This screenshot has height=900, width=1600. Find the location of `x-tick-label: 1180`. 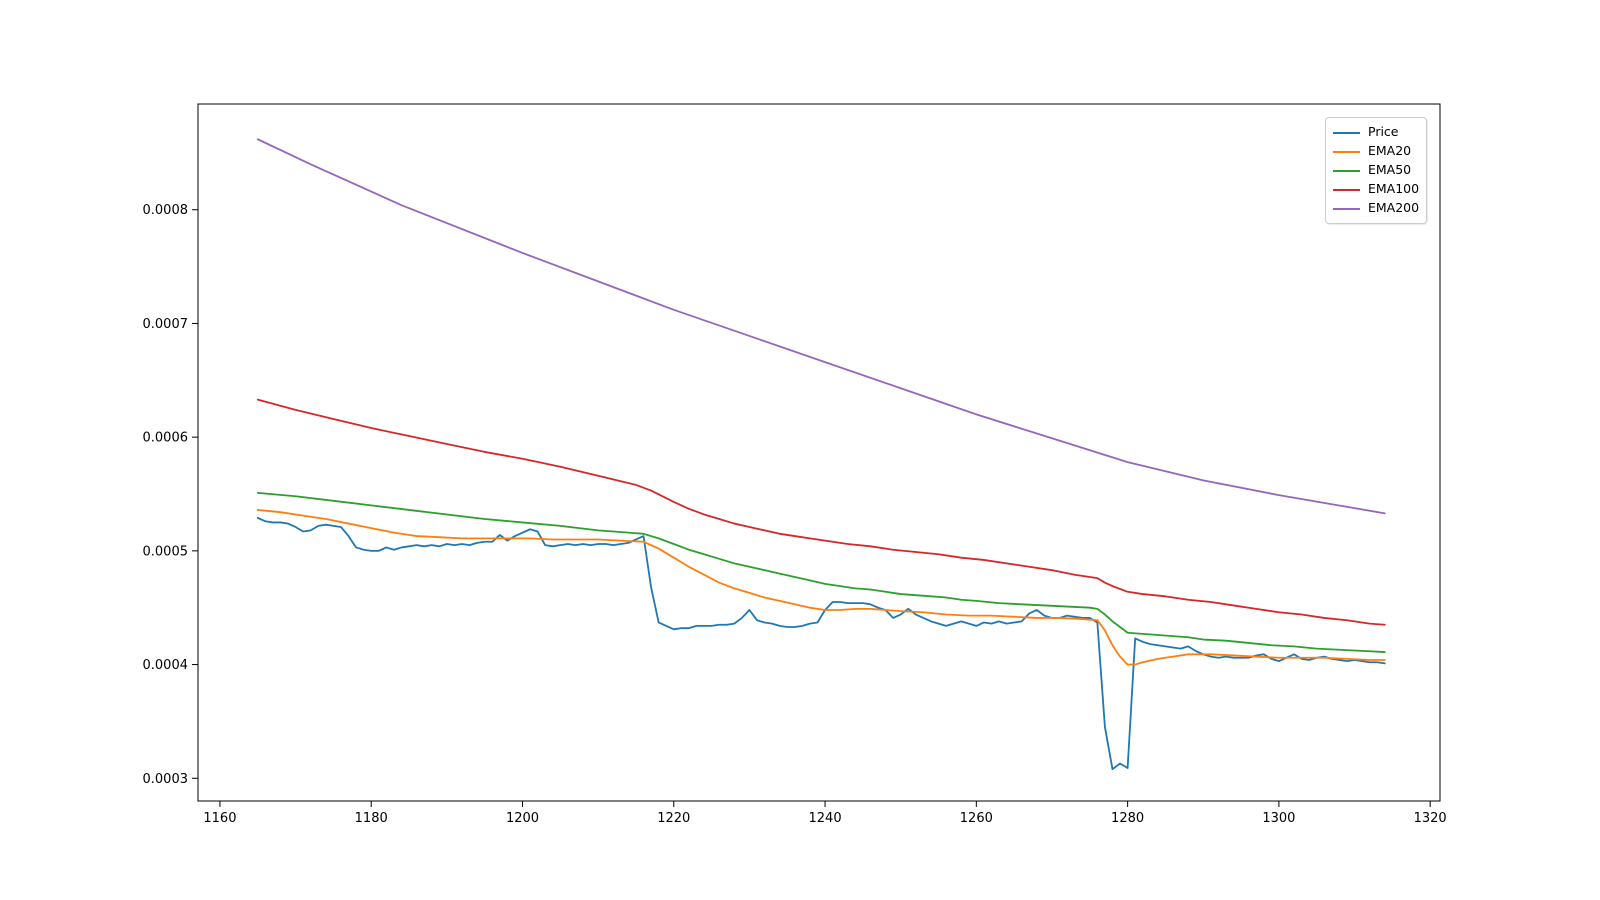

x-tick-label: 1180 is located at coordinates (371, 818).